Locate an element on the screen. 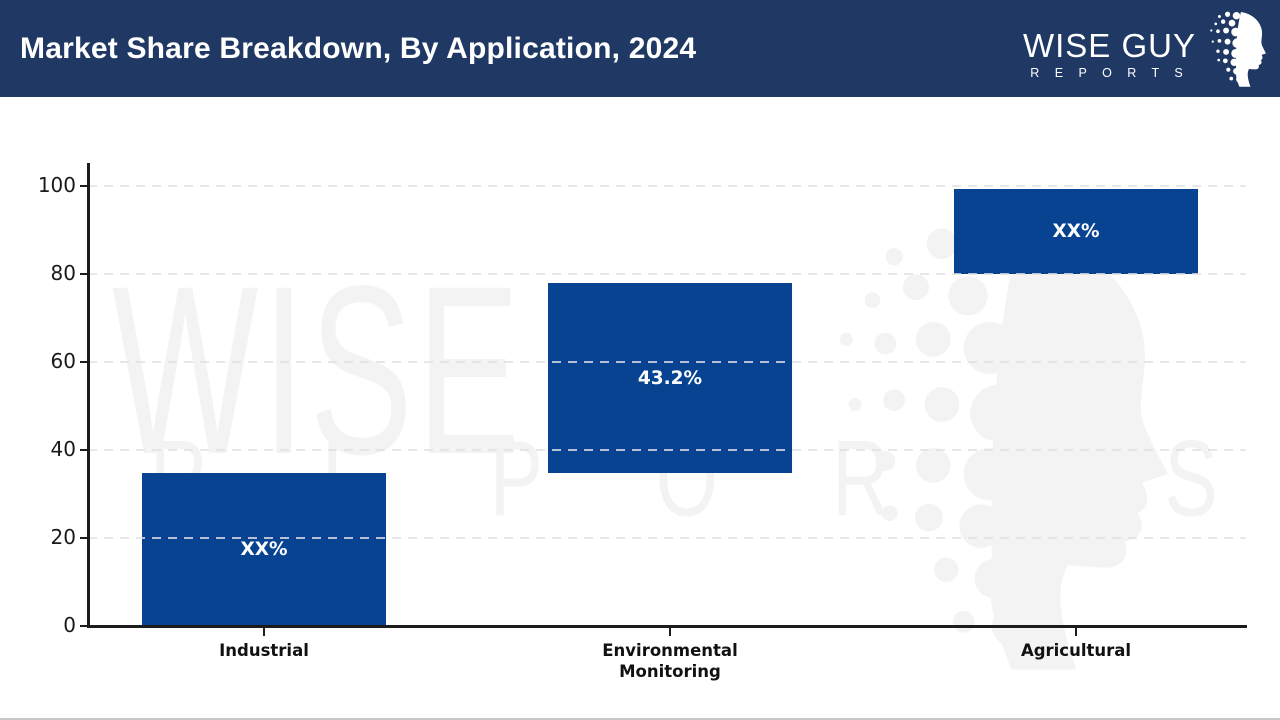 The height and width of the screenshot is (720, 1280). wiseguy-face-icon is located at coordinates (1238, 49).